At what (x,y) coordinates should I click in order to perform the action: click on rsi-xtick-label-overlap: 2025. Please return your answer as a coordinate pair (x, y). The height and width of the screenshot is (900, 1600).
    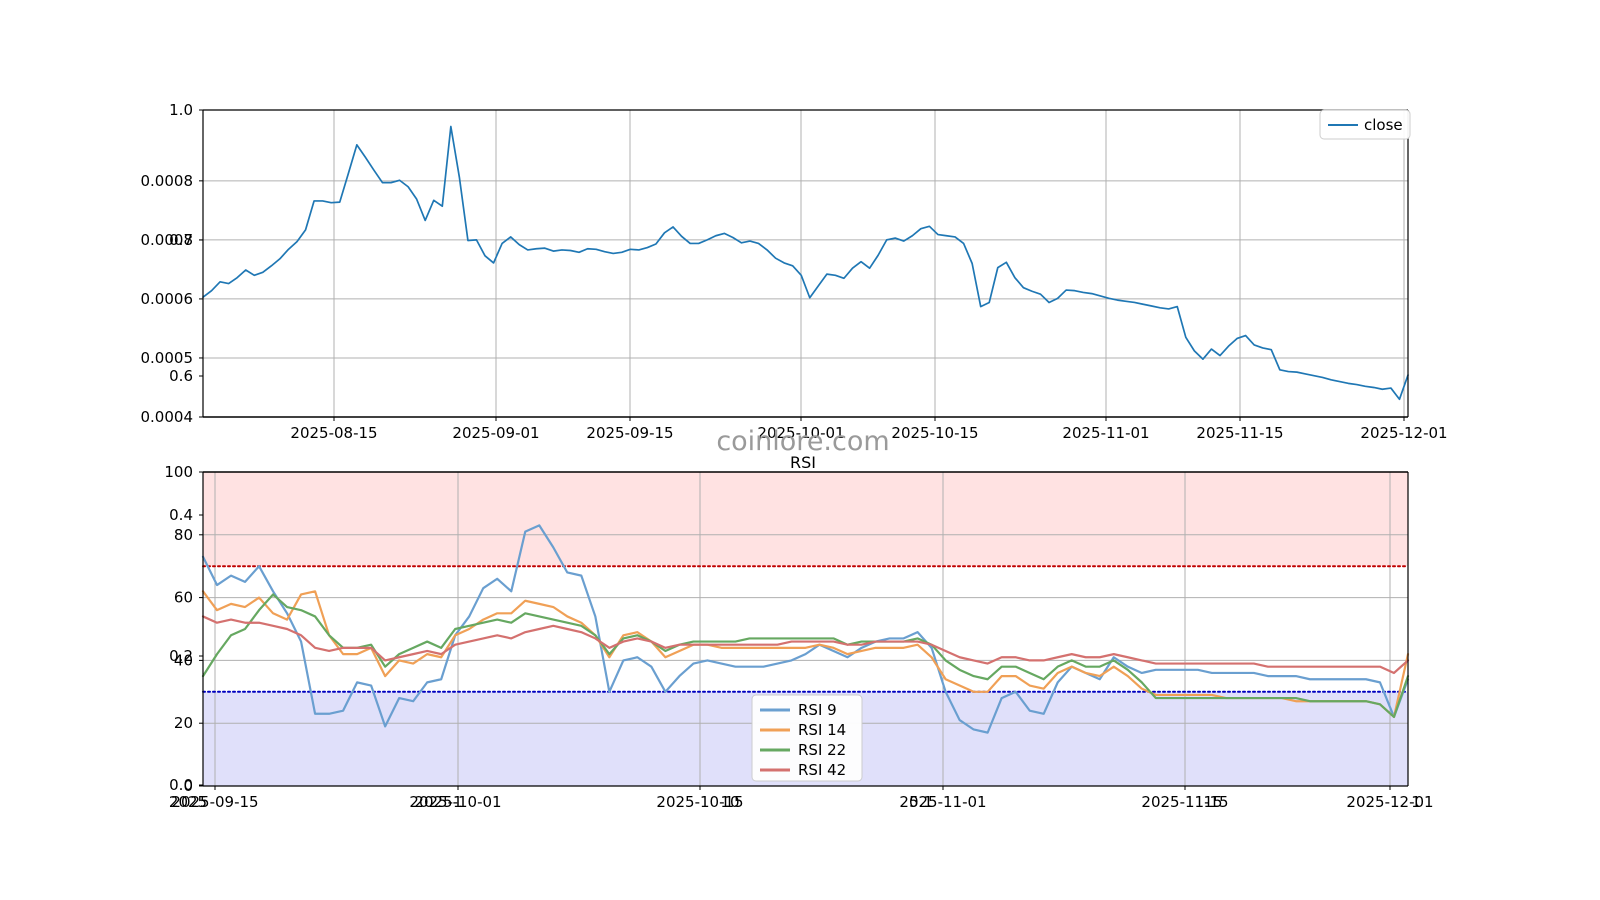
    Looking at the image, I should click on (188, 802).